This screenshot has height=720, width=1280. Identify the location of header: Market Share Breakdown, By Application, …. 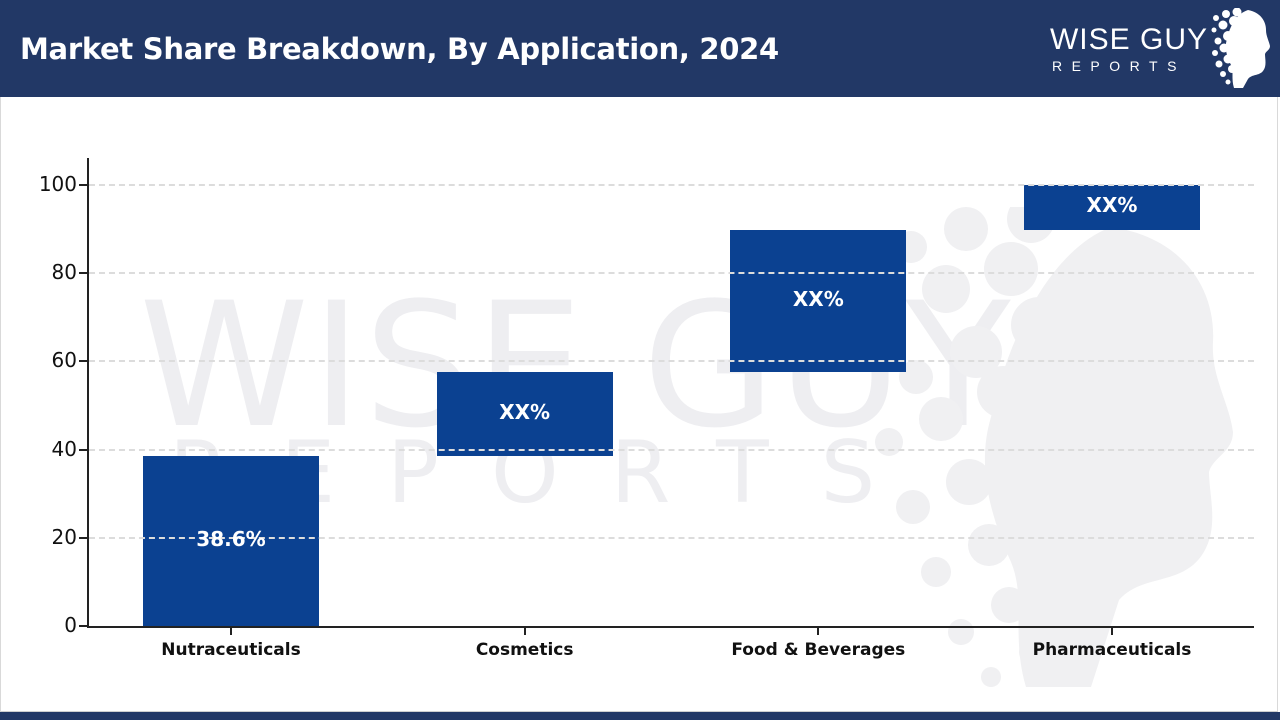
(640, 48).